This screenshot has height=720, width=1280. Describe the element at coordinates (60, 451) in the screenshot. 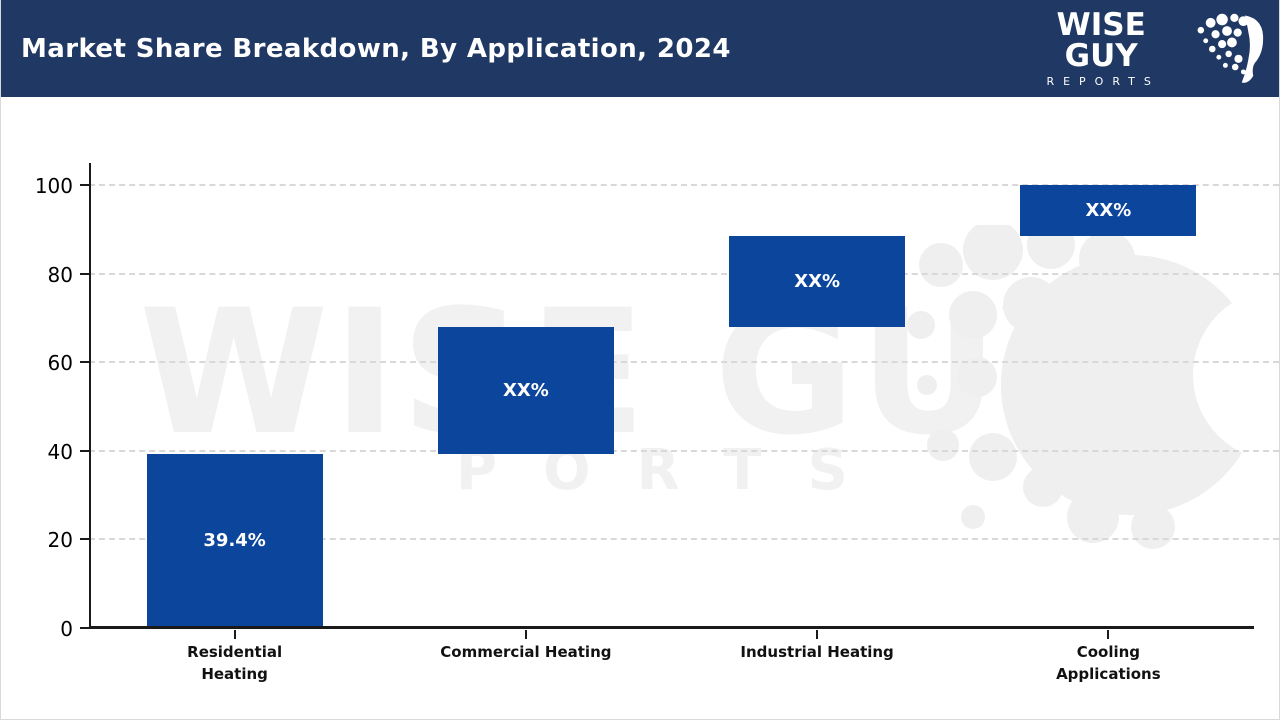

I see `y-tick-label: 40` at that location.